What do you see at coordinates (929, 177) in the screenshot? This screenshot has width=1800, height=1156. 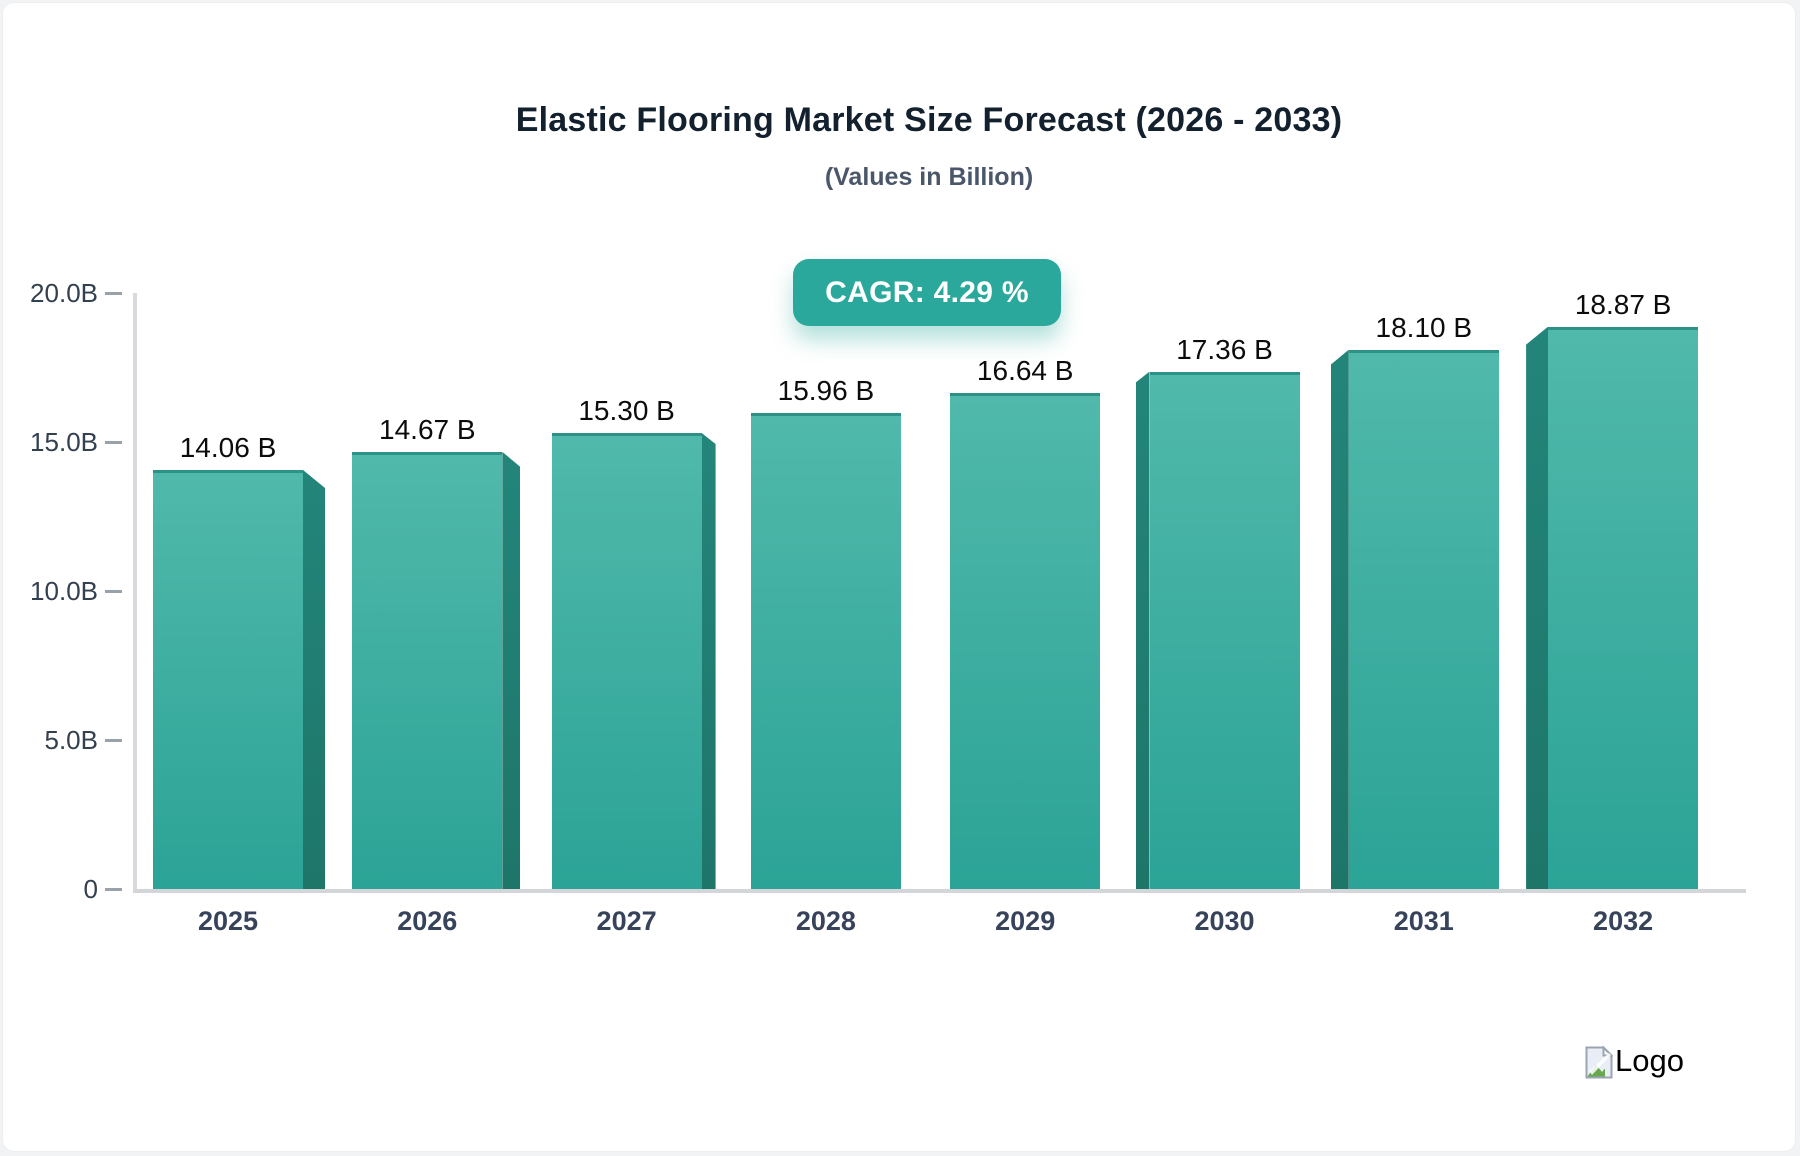 I see `chart-subtitle: (Values in Billion)` at bounding box center [929, 177].